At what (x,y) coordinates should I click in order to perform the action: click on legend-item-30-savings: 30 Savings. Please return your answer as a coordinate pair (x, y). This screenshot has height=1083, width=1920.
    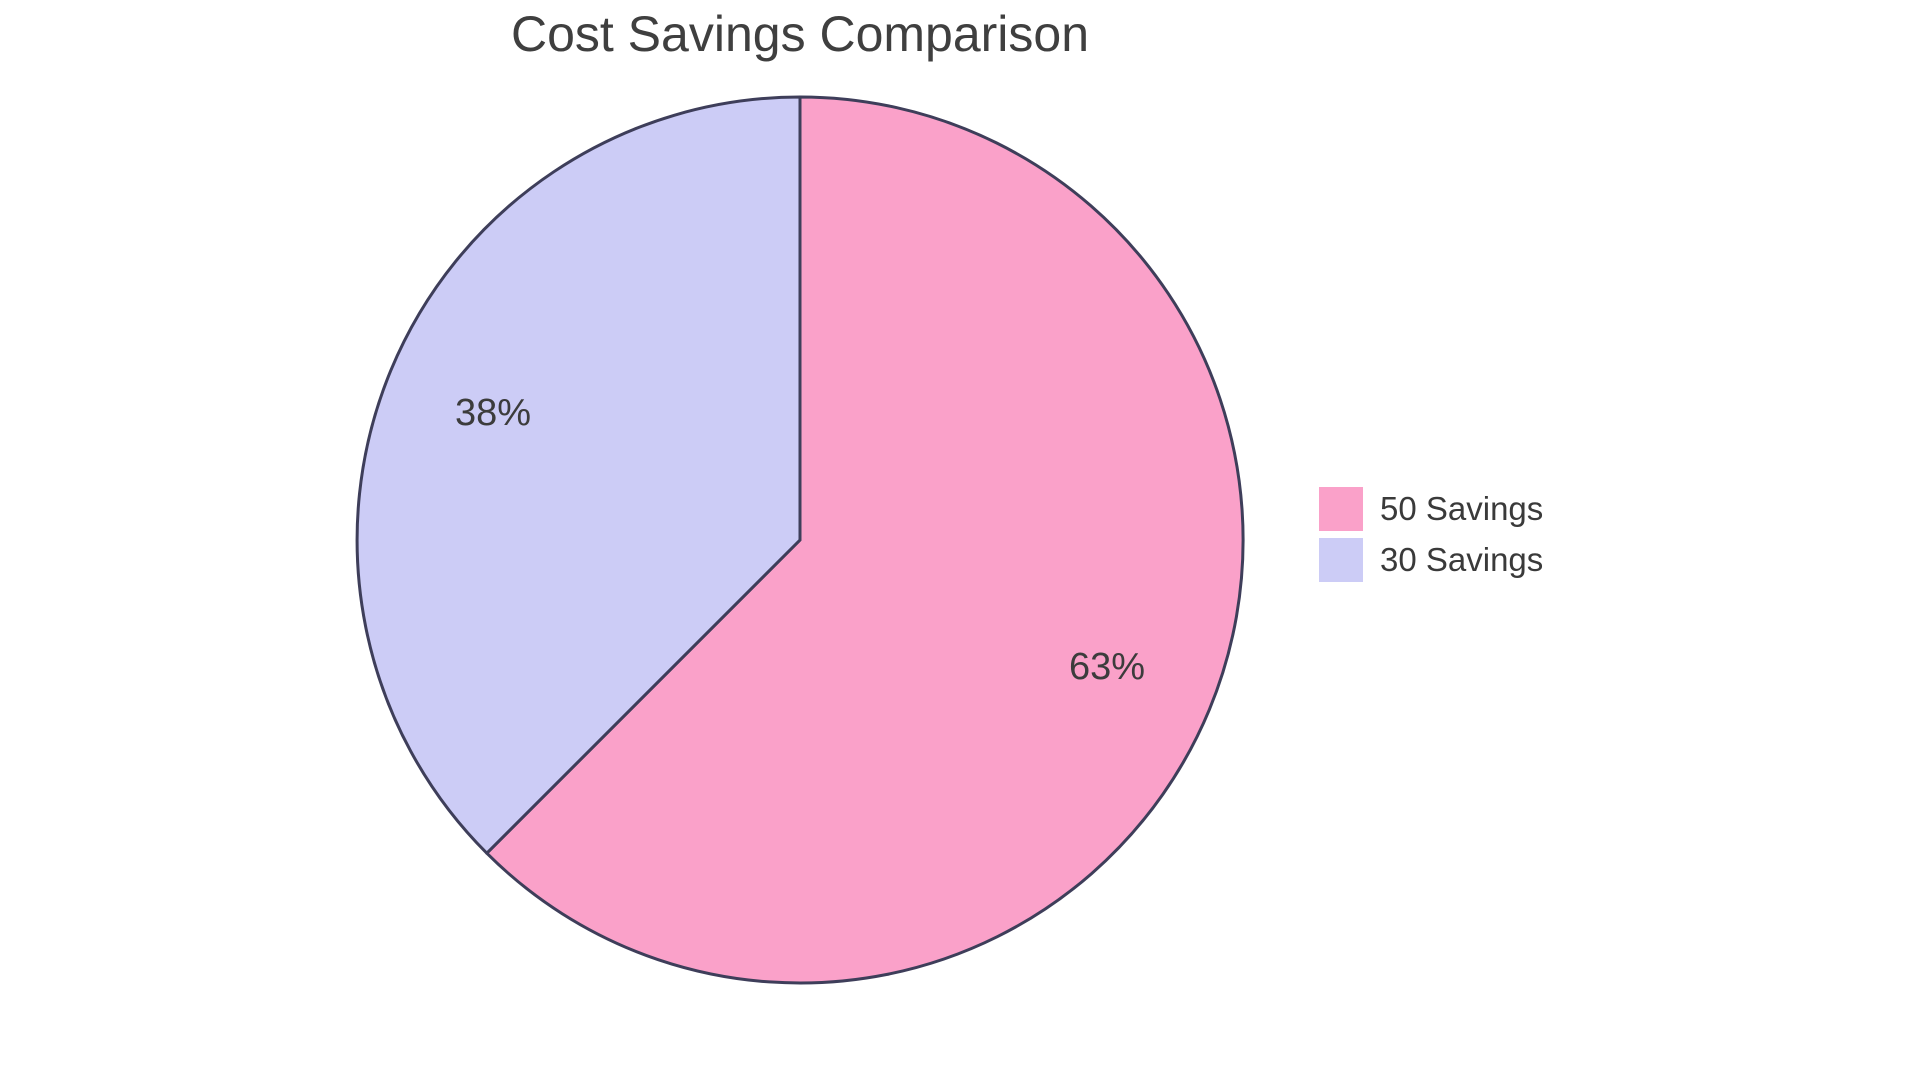
    Looking at the image, I should click on (1431, 560).